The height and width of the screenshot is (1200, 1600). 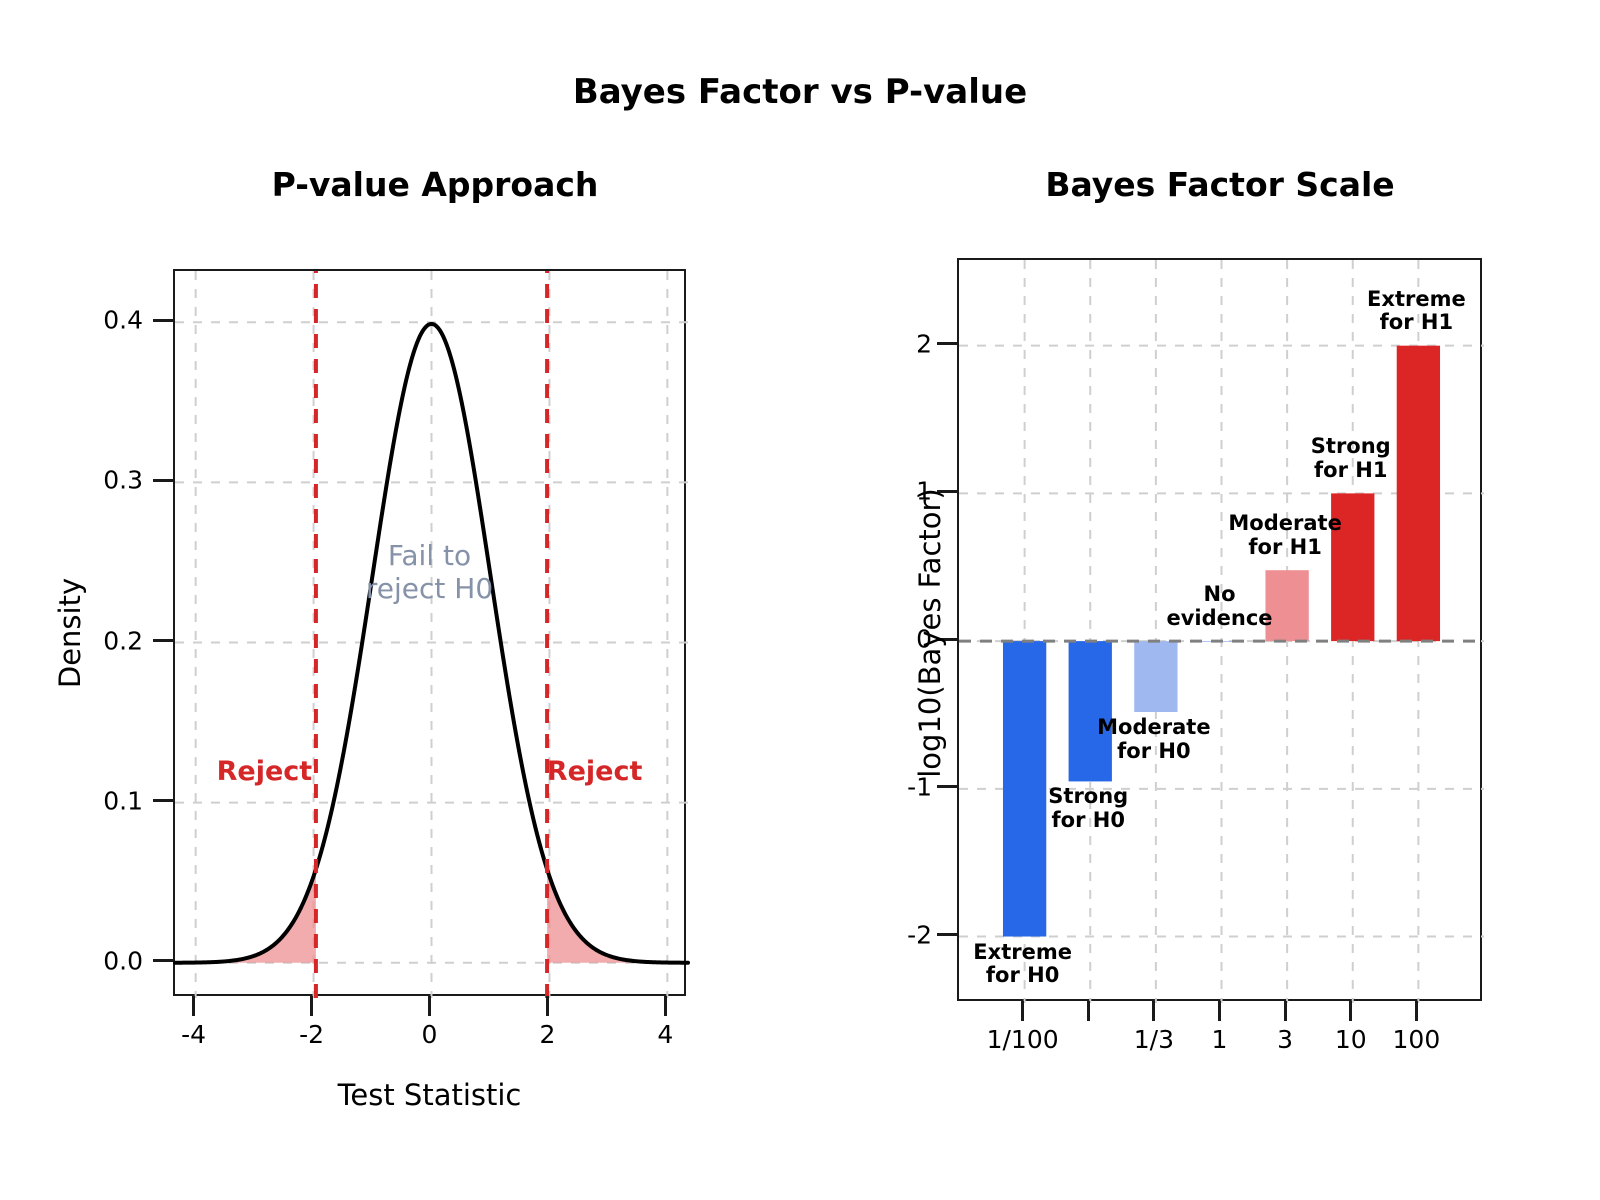 What do you see at coordinates (429, 1095) in the screenshot?
I see `left-xaxis-label: Test Statistic` at bounding box center [429, 1095].